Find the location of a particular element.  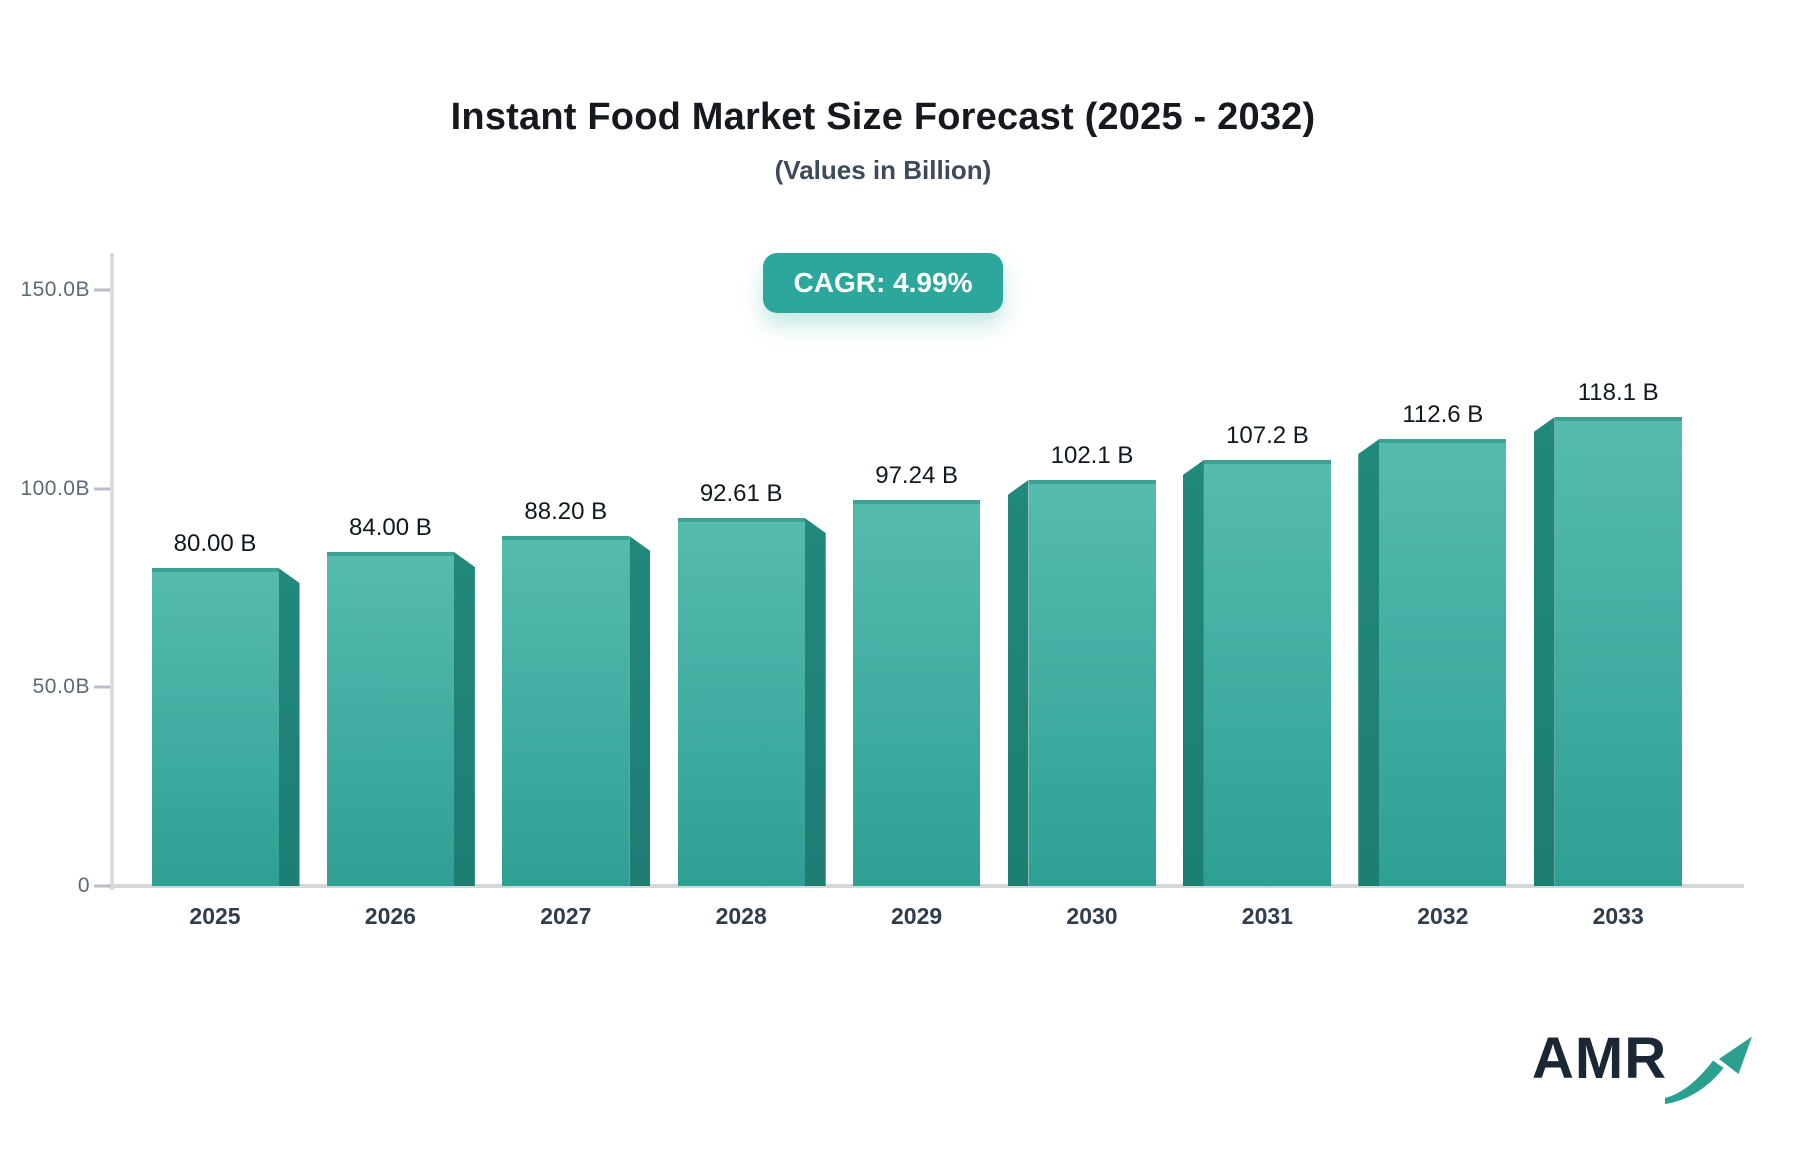

cagr-badge: CAGR: 4.99% is located at coordinates (883, 283).